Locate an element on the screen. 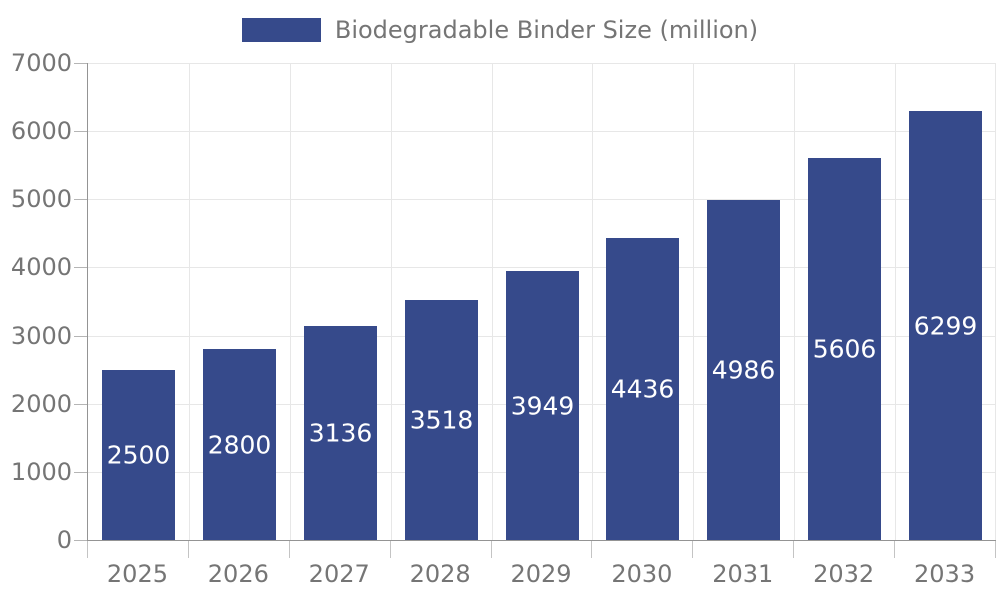 This screenshot has height=600, width=1000. bar-value-label: 3949 is located at coordinates (542, 405).